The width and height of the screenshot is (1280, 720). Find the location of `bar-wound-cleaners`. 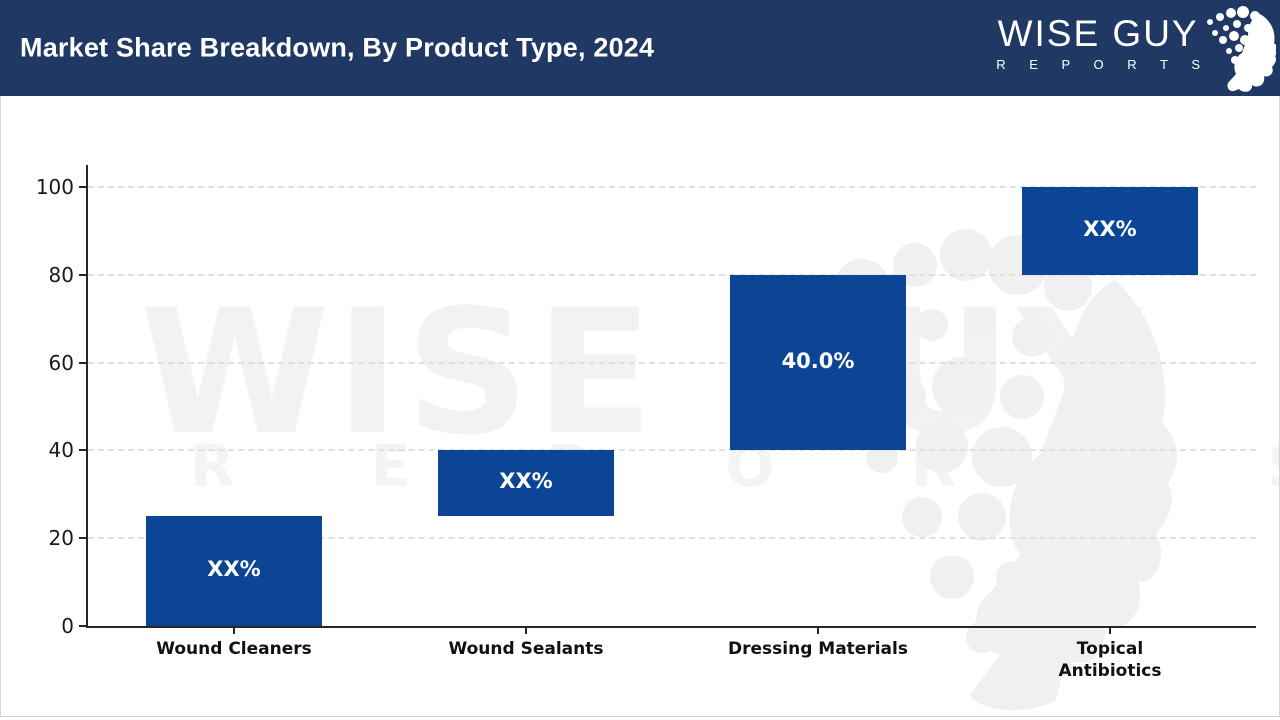

bar-wound-cleaners is located at coordinates (234, 571).